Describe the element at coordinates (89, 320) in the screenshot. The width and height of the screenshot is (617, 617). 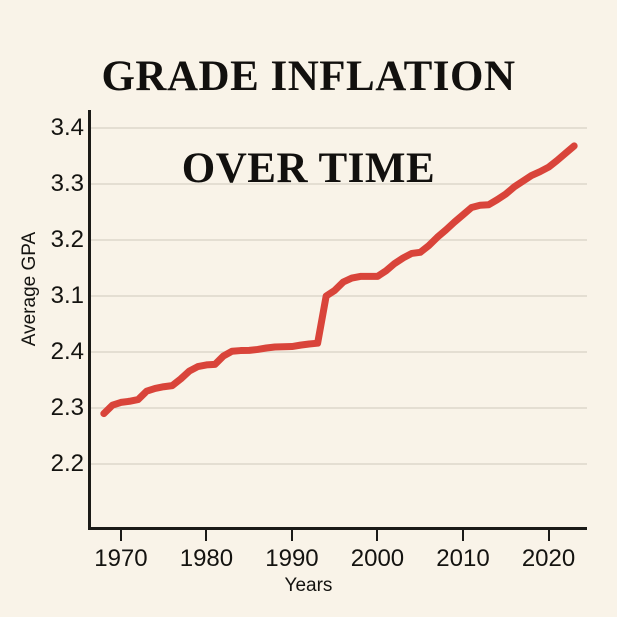
I see `y-axis-spine` at that location.